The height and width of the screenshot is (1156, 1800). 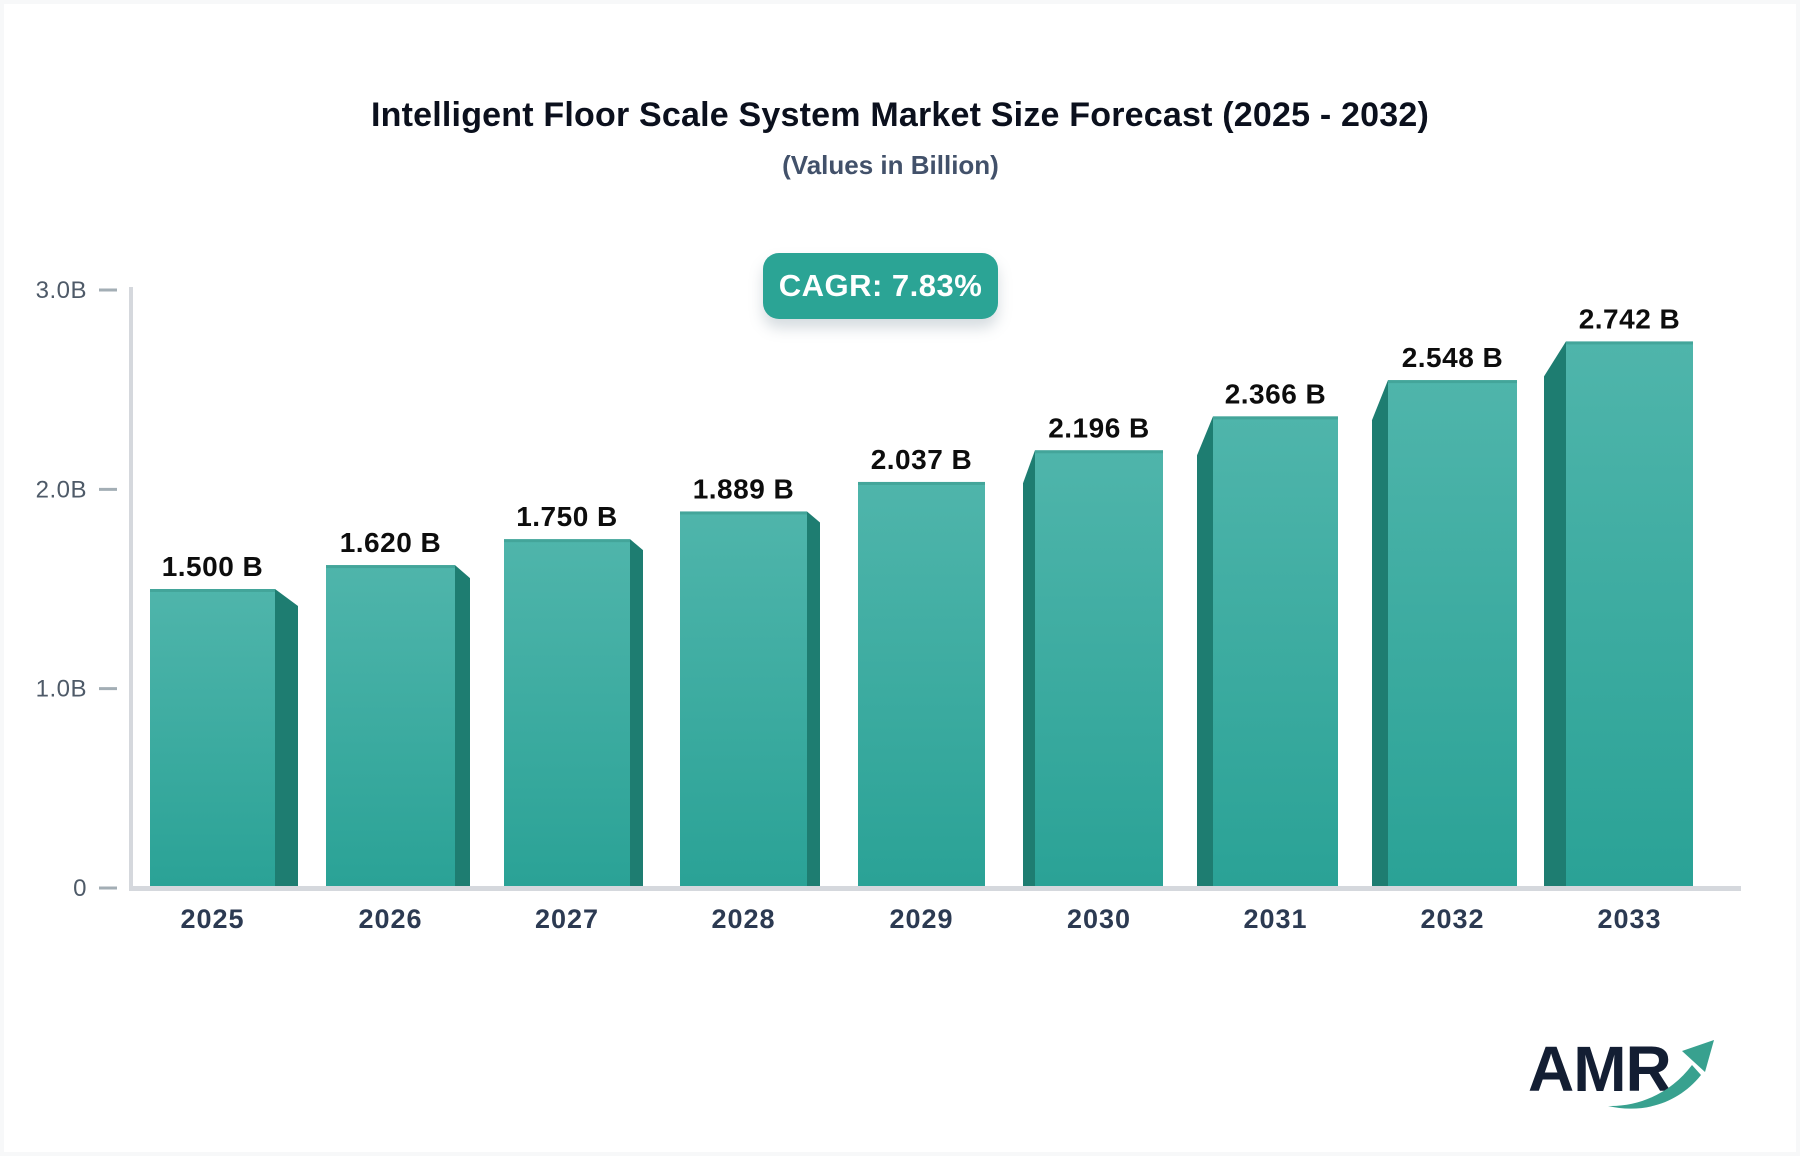 I want to click on bar-2026-top-edge, so click(x=390, y=567).